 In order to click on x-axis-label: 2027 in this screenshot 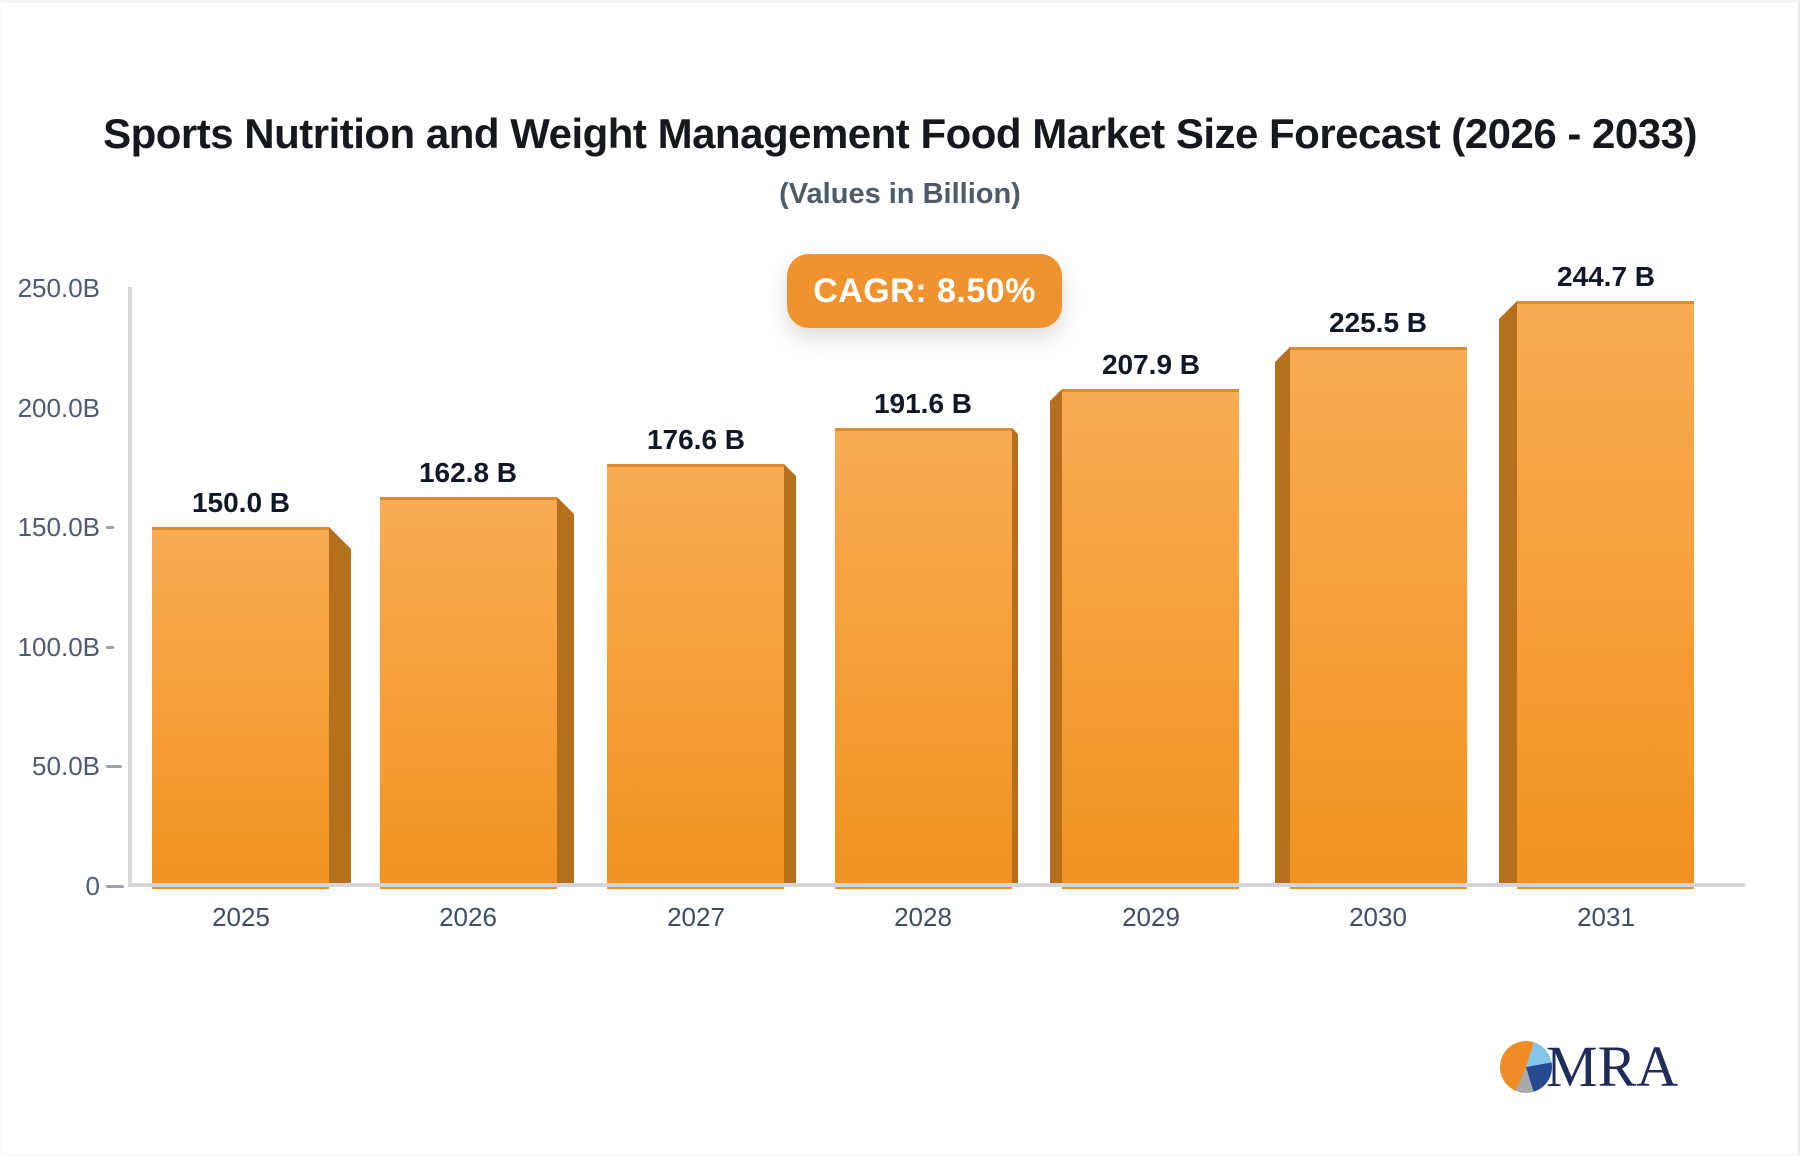, I will do `click(696, 917)`.